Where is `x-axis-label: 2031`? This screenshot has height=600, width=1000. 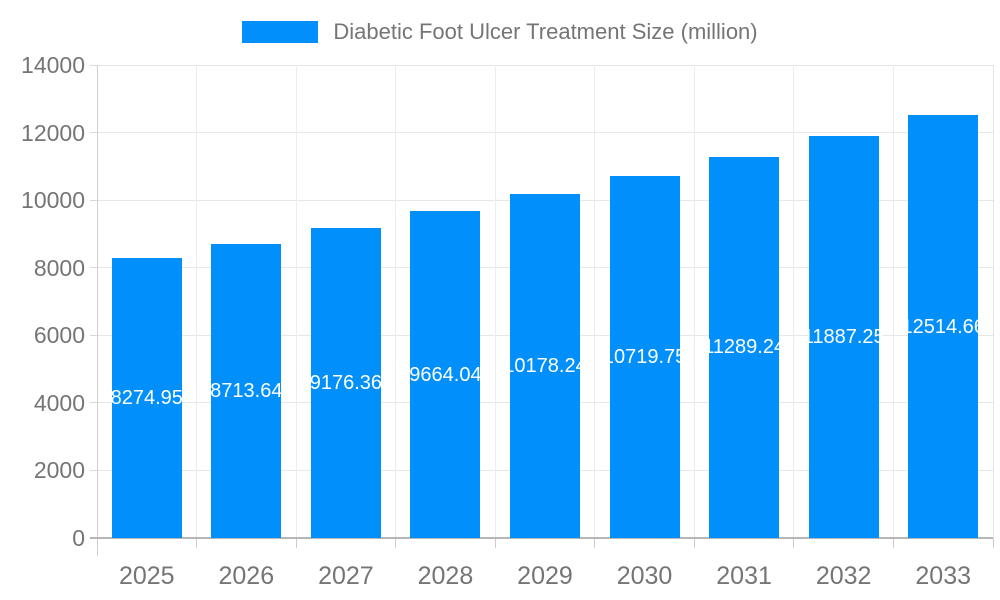
x-axis-label: 2031 is located at coordinates (744, 576).